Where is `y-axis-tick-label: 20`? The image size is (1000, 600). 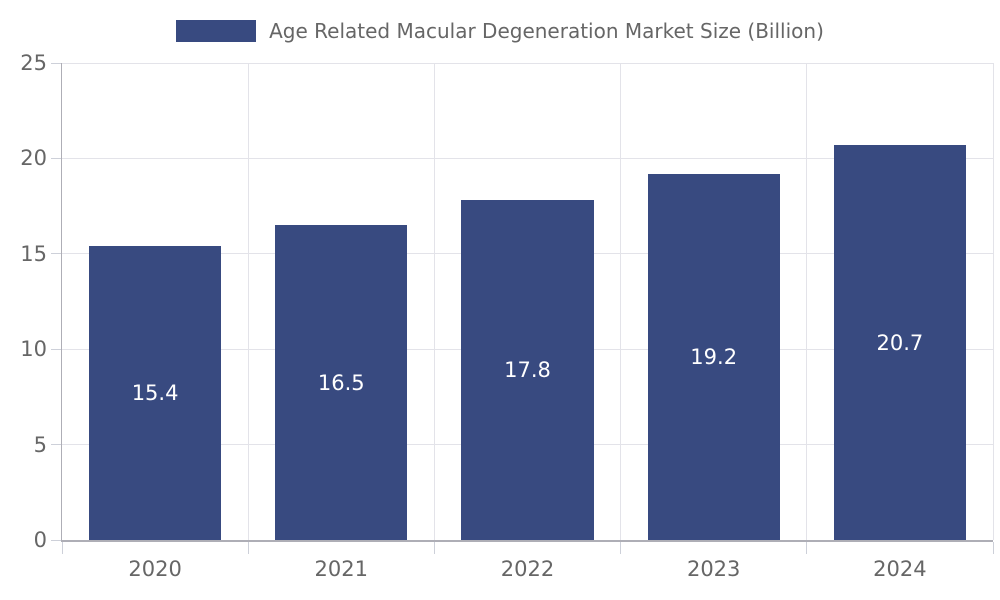 y-axis-tick-label: 20 is located at coordinates (33, 158).